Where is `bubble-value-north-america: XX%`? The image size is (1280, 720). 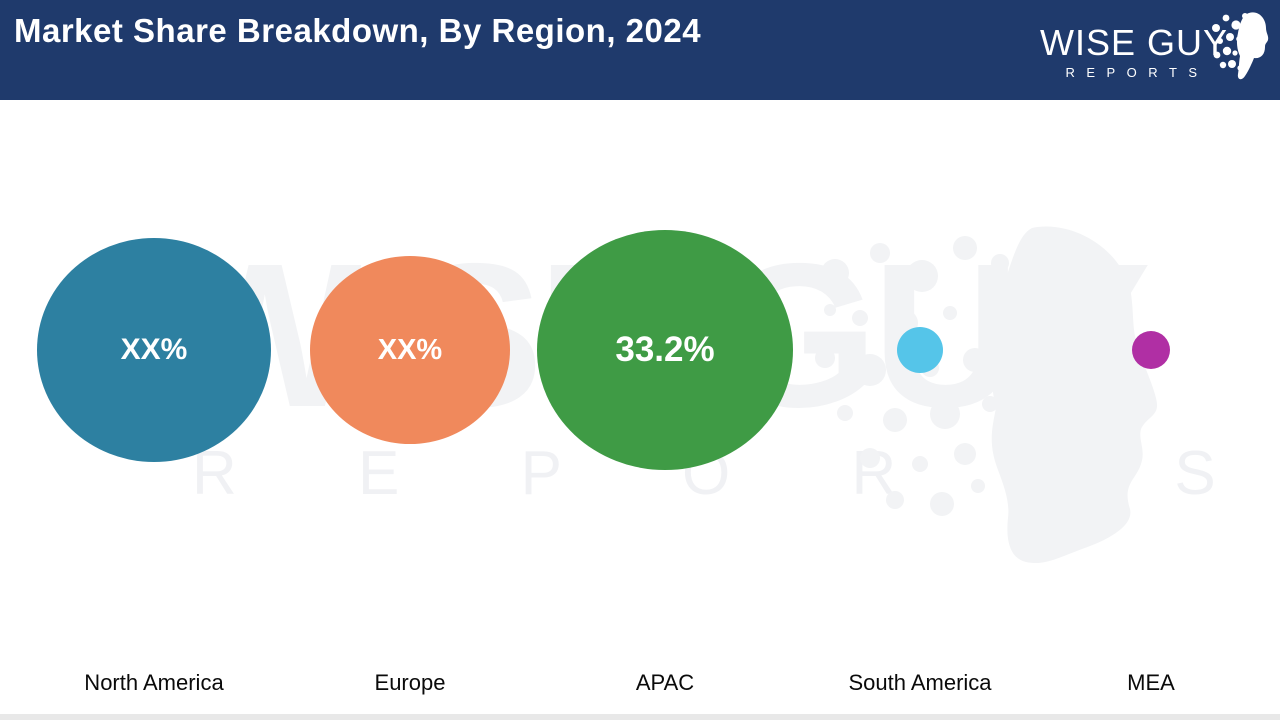 bubble-value-north-america: XX% is located at coordinates (154, 349).